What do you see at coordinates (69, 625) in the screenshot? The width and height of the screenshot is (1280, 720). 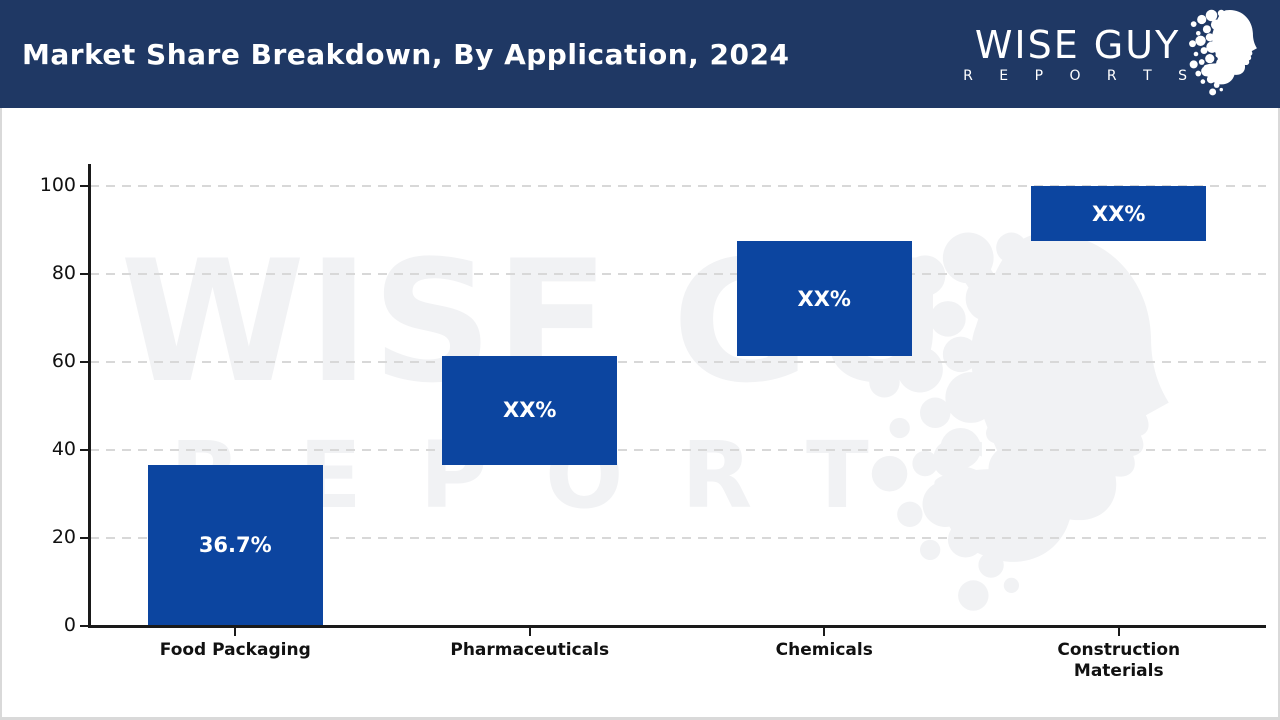 I see `y-tick-label-0: 0` at bounding box center [69, 625].